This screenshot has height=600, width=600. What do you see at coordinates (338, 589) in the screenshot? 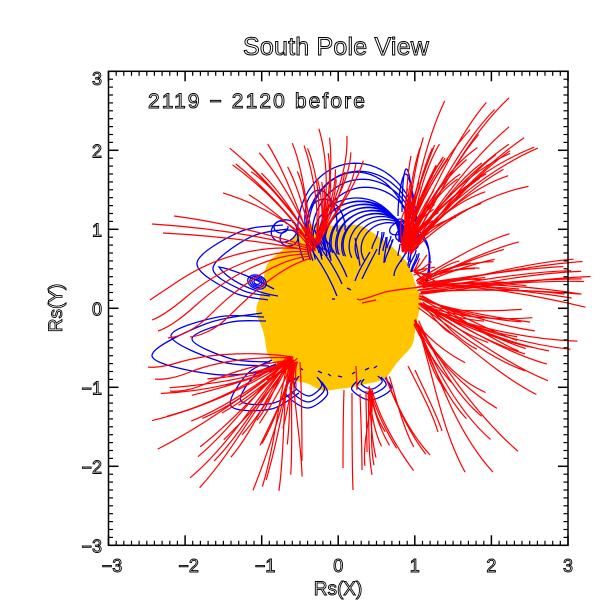
I see `svg-text: Rs(X)` at bounding box center [338, 589].